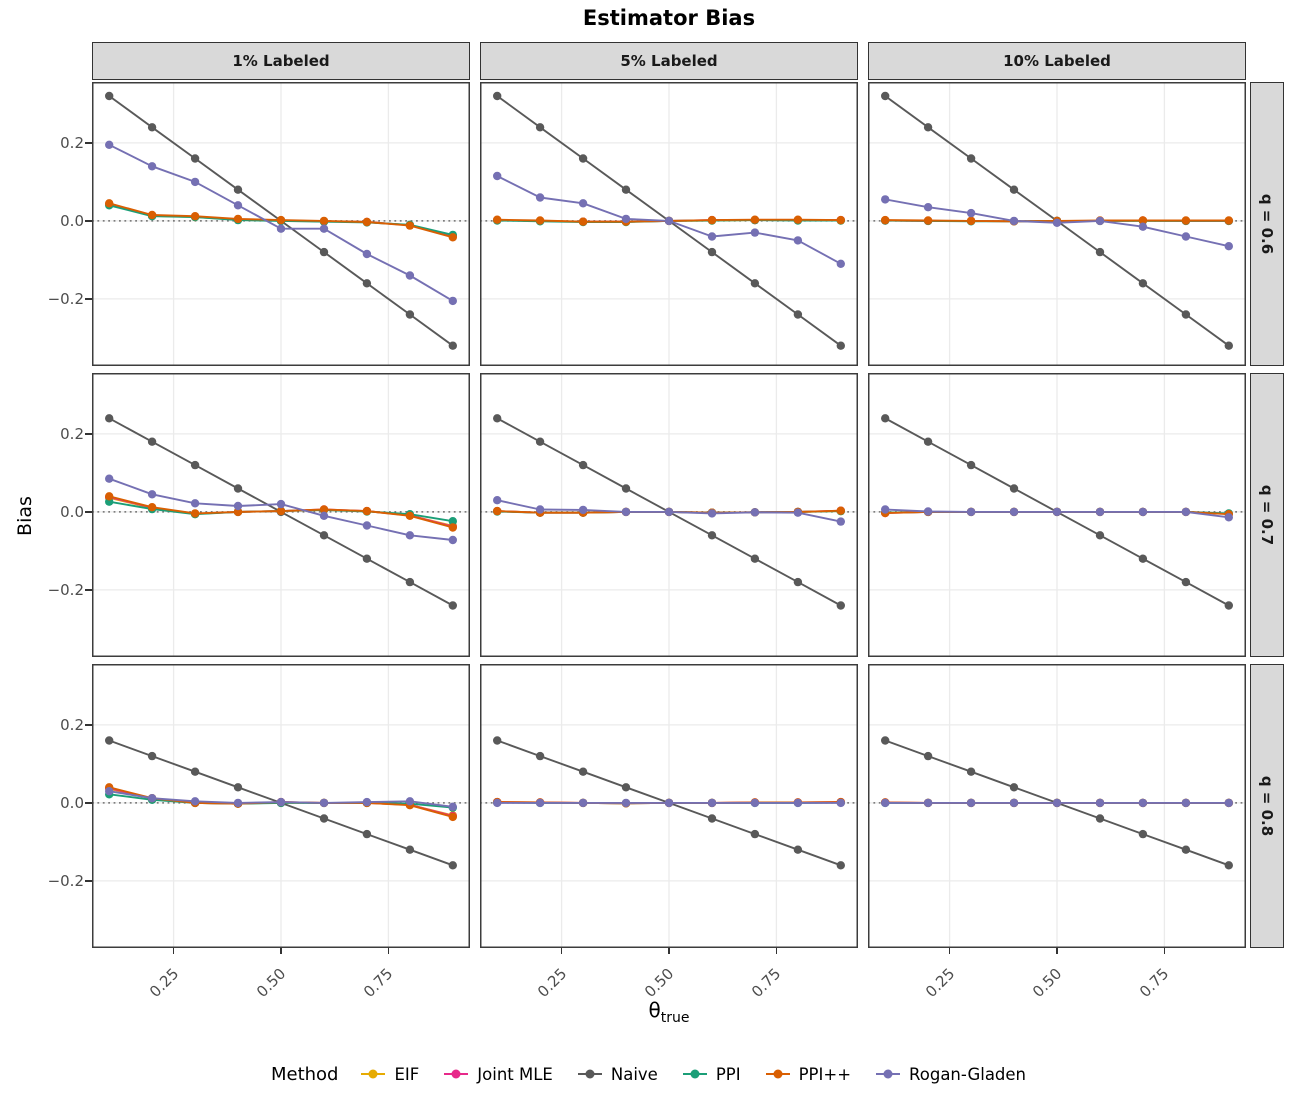 Image resolution: width=1297 pixels, height=1093 pixels. I want to click on facet-strip-row-q07: q = 0.7, so click(1267, 515).